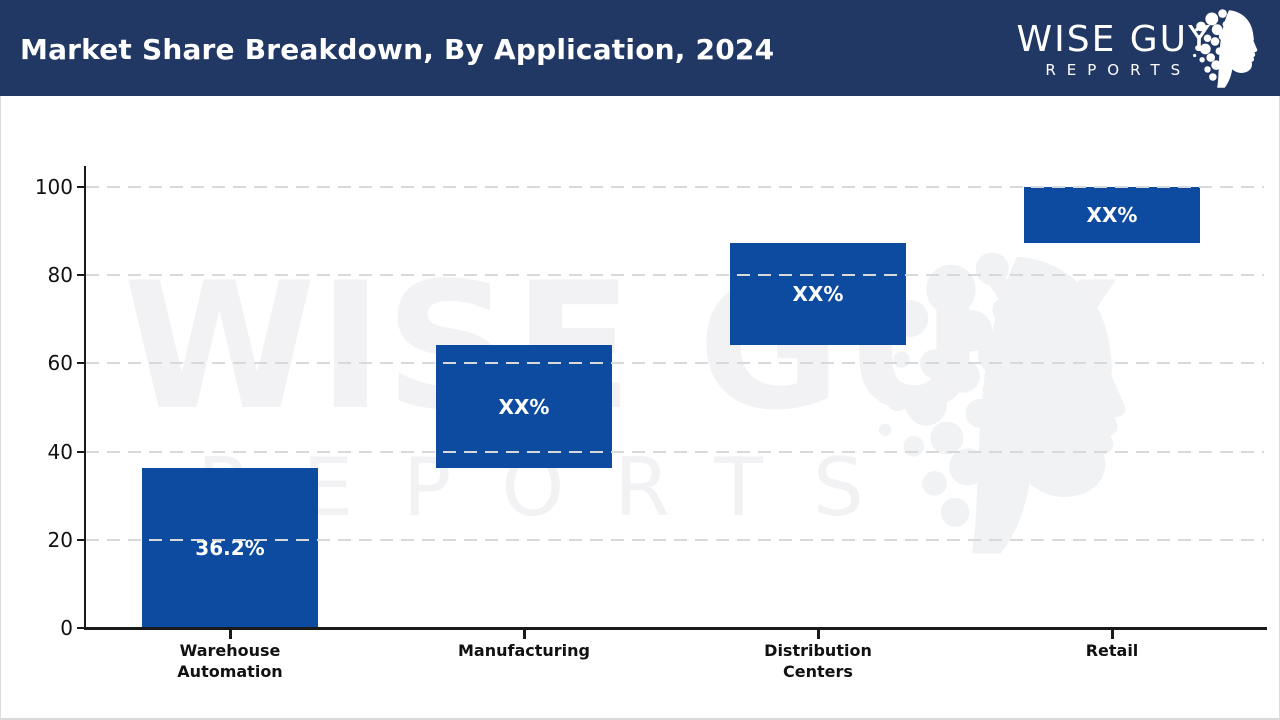 This screenshot has width=1280, height=720. Describe the element at coordinates (60, 363) in the screenshot. I see `y-tick-label: 60` at that location.